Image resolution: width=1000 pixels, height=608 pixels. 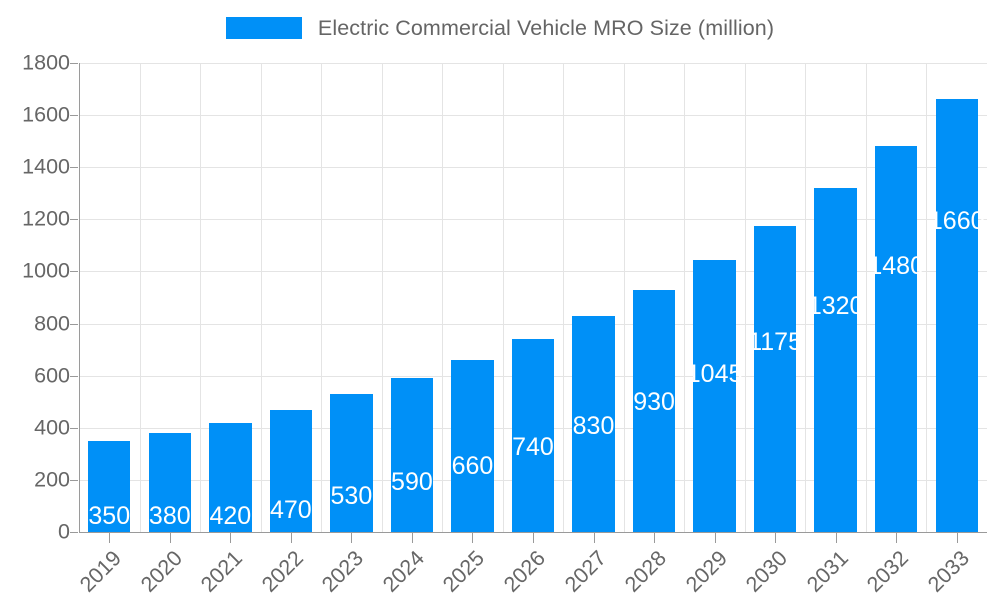 What do you see at coordinates (222, 571) in the screenshot?
I see `x-axis-tick-label: 2021` at bounding box center [222, 571].